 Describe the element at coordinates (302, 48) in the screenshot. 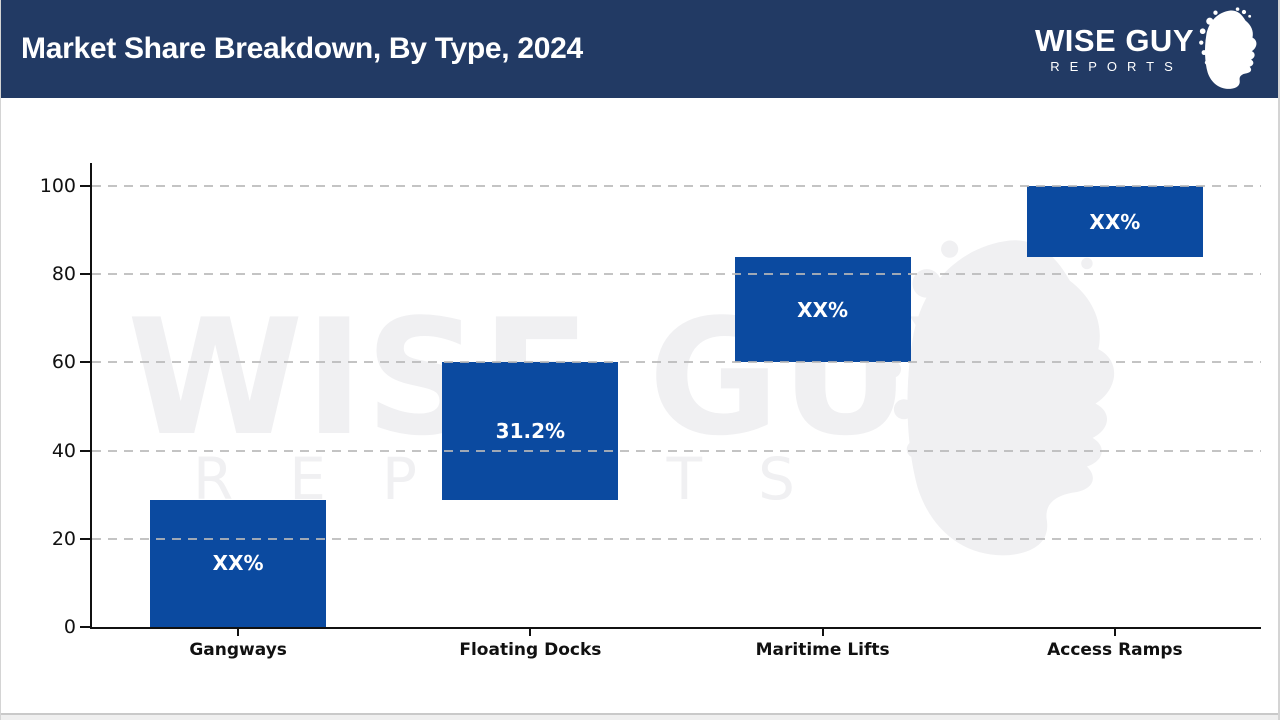

I see `page-title: Market Share Breakdown, By Type, 2024` at that location.